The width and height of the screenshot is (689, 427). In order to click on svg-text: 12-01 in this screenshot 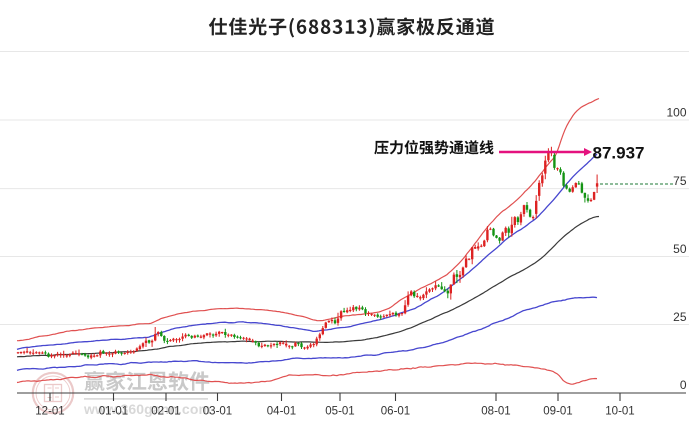, I will do `click(49, 412)`.